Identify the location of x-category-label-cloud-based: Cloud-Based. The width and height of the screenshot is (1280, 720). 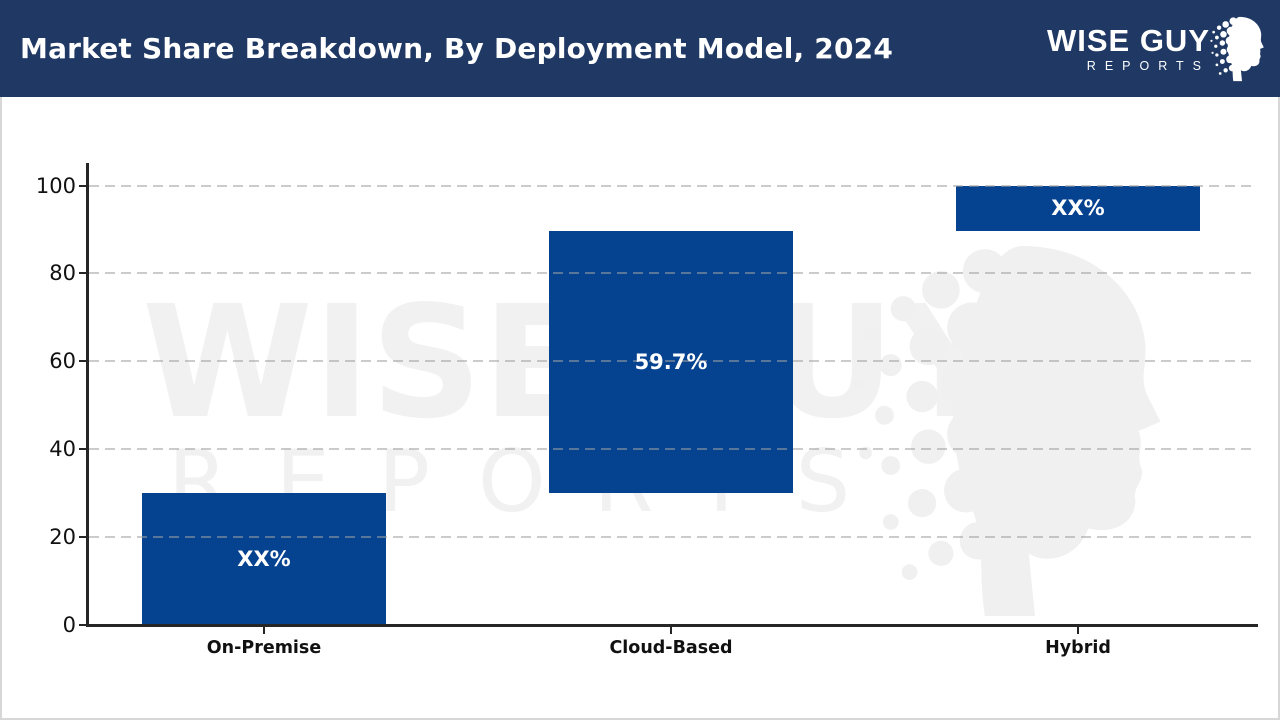
(671, 648).